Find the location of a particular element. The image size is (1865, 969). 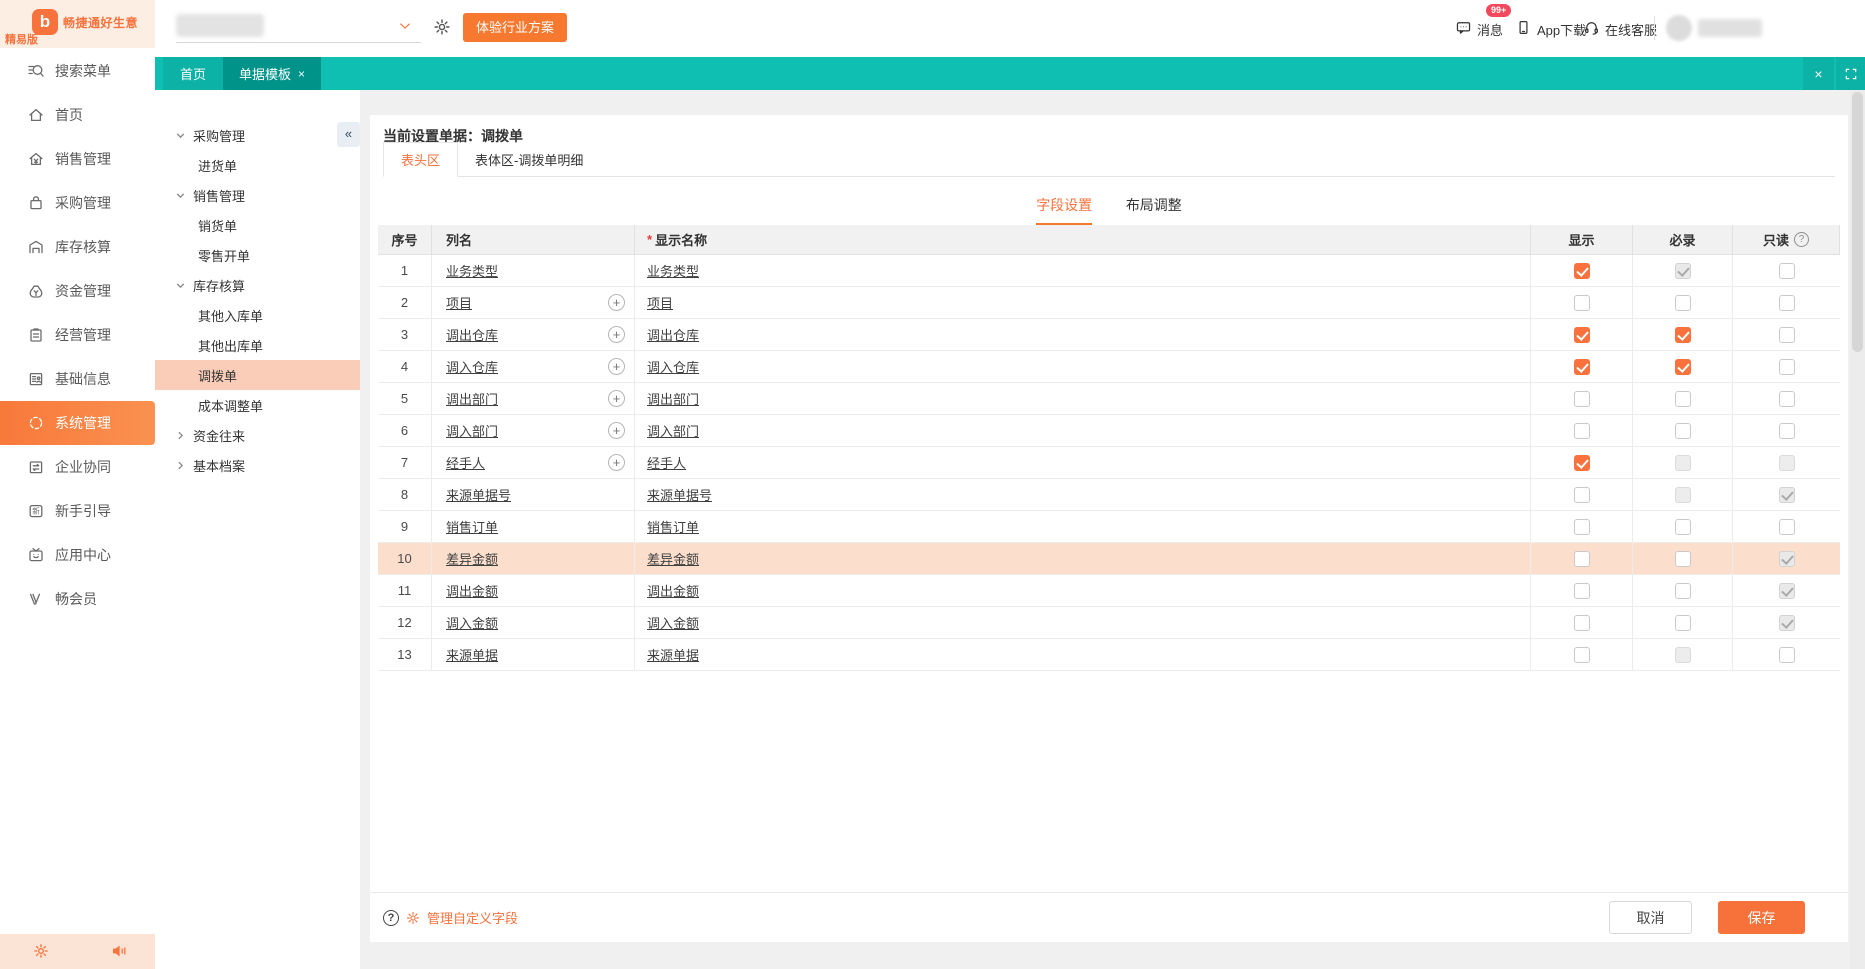

online-service-menu: 在线客服 is located at coordinates (1620, 29).